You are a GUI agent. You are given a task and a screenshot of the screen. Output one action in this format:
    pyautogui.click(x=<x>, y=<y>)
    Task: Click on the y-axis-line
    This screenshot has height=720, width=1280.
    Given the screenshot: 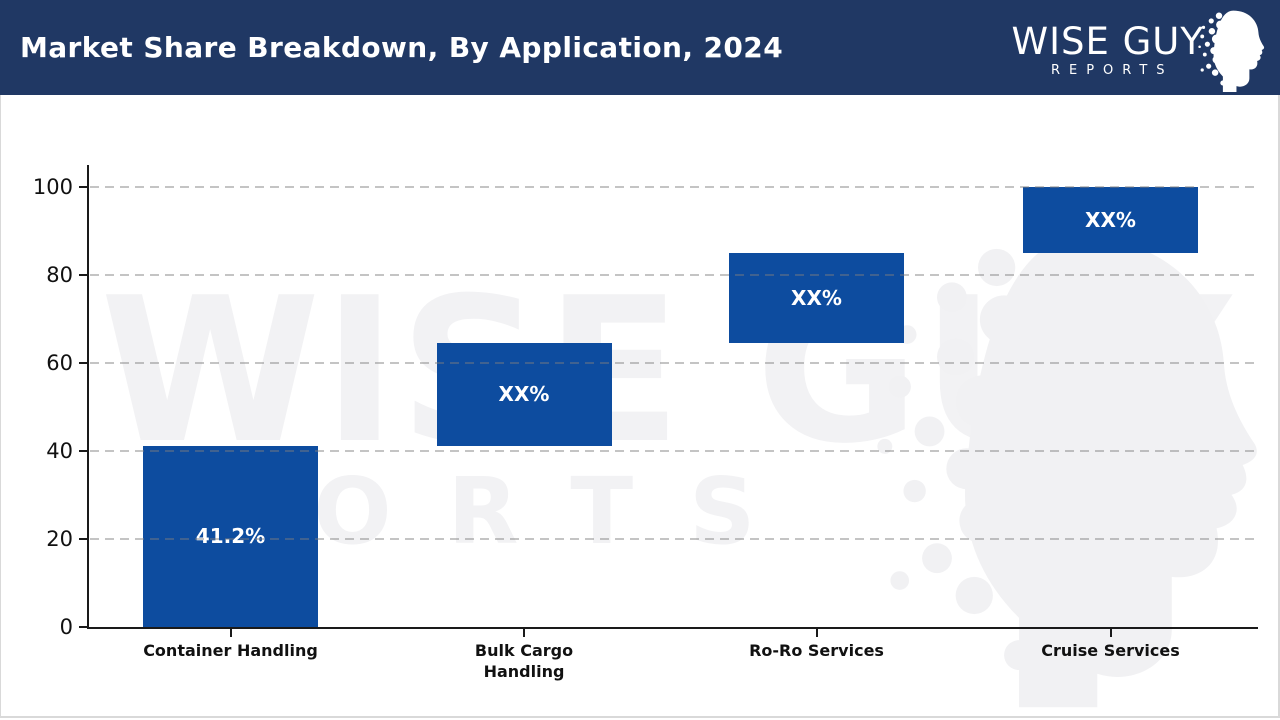 What is the action you would take?
    pyautogui.click(x=88, y=397)
    